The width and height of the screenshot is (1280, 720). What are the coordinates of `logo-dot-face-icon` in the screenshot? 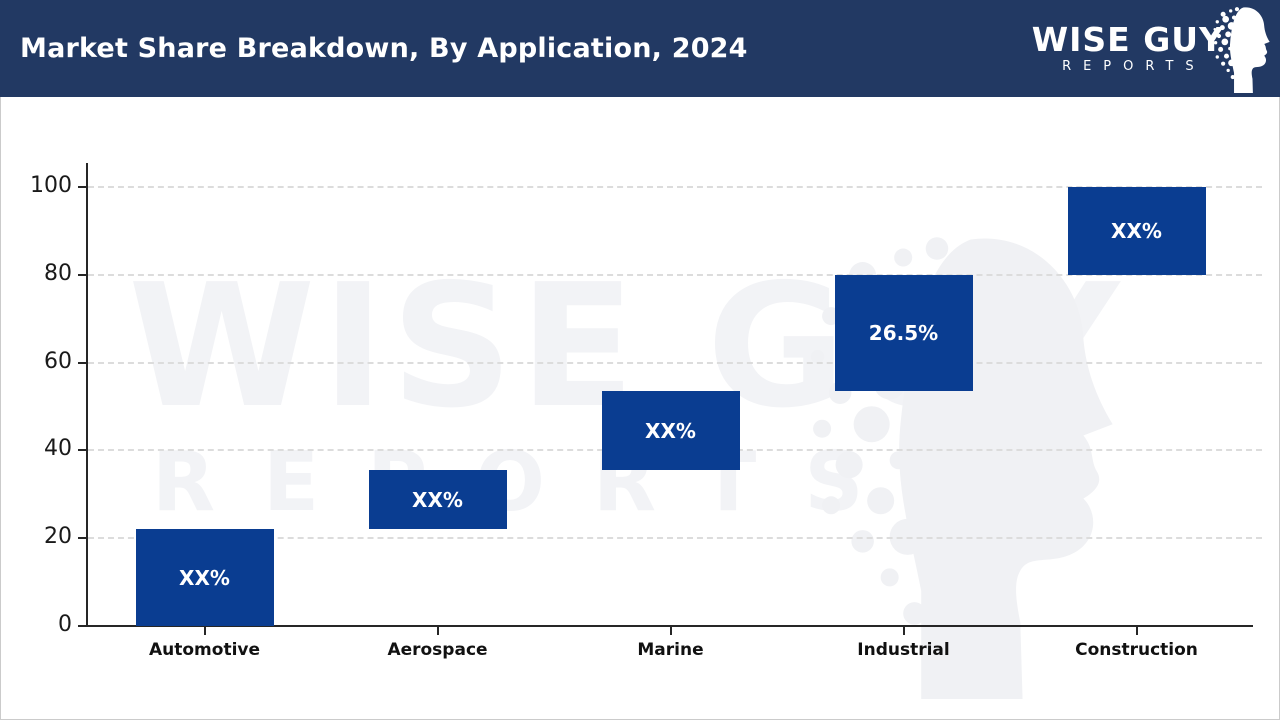 It's located at (1242, 49).